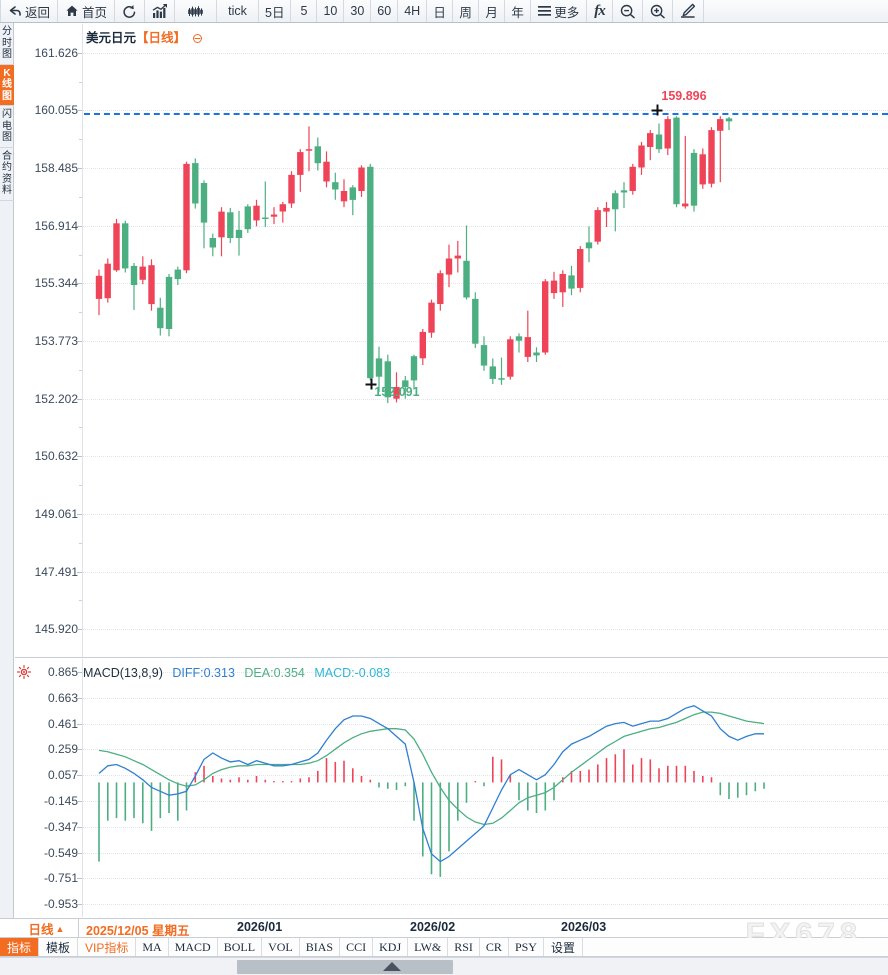 This screenshot has width=888, height=975. Describe the element at coordinates (559, 11) in the screenshot. I see `more-button: 更多` at that location.